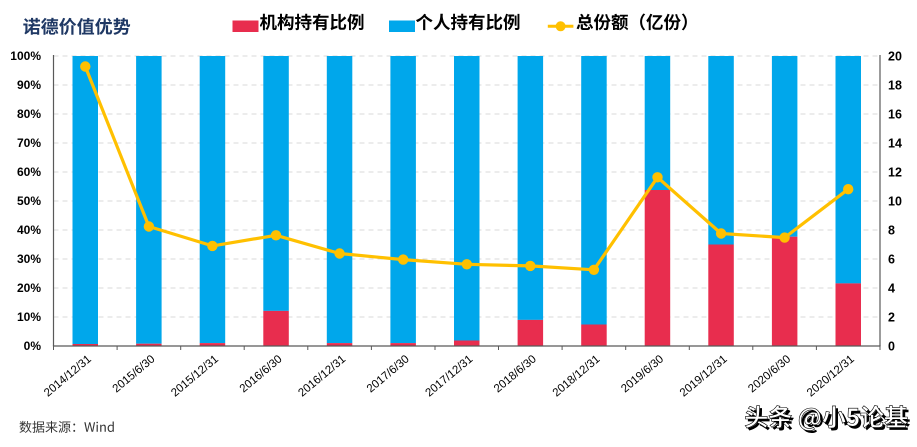  I want to click on svg-text: 50%, so click(29, 201).